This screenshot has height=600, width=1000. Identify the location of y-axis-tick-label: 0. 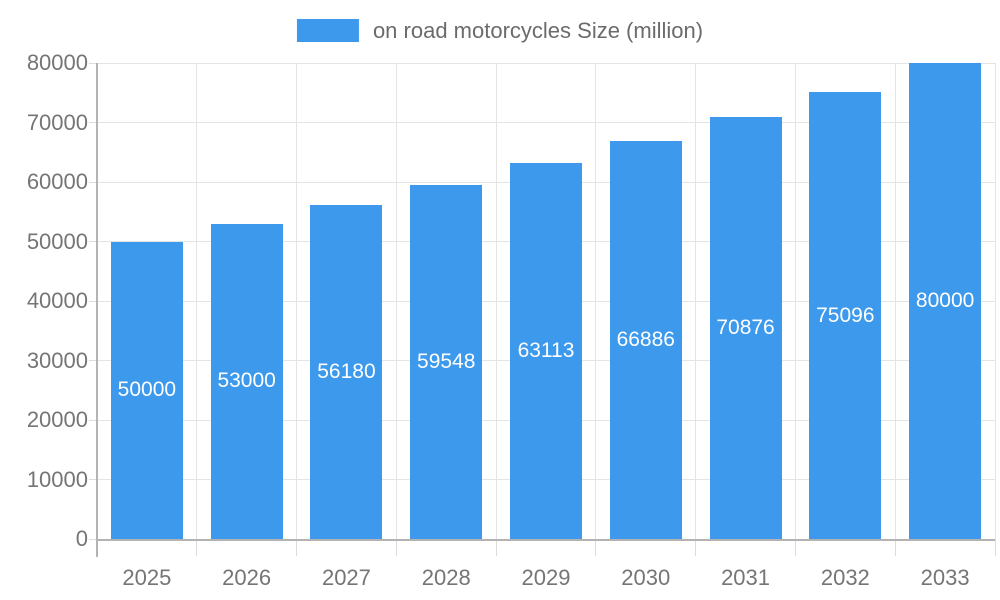
(81, 538).